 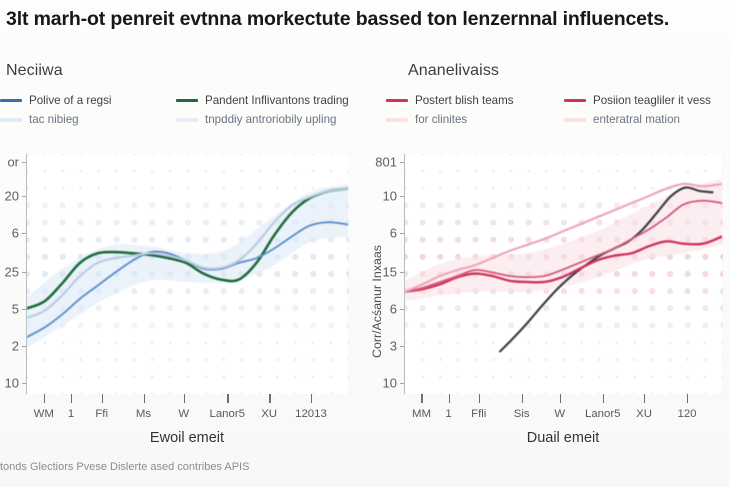 What do you see at coordinates (187, 438) in the screenshot?
I see `x-axis-title-left: Ewoil emeit` at bounding box center [187, 438].